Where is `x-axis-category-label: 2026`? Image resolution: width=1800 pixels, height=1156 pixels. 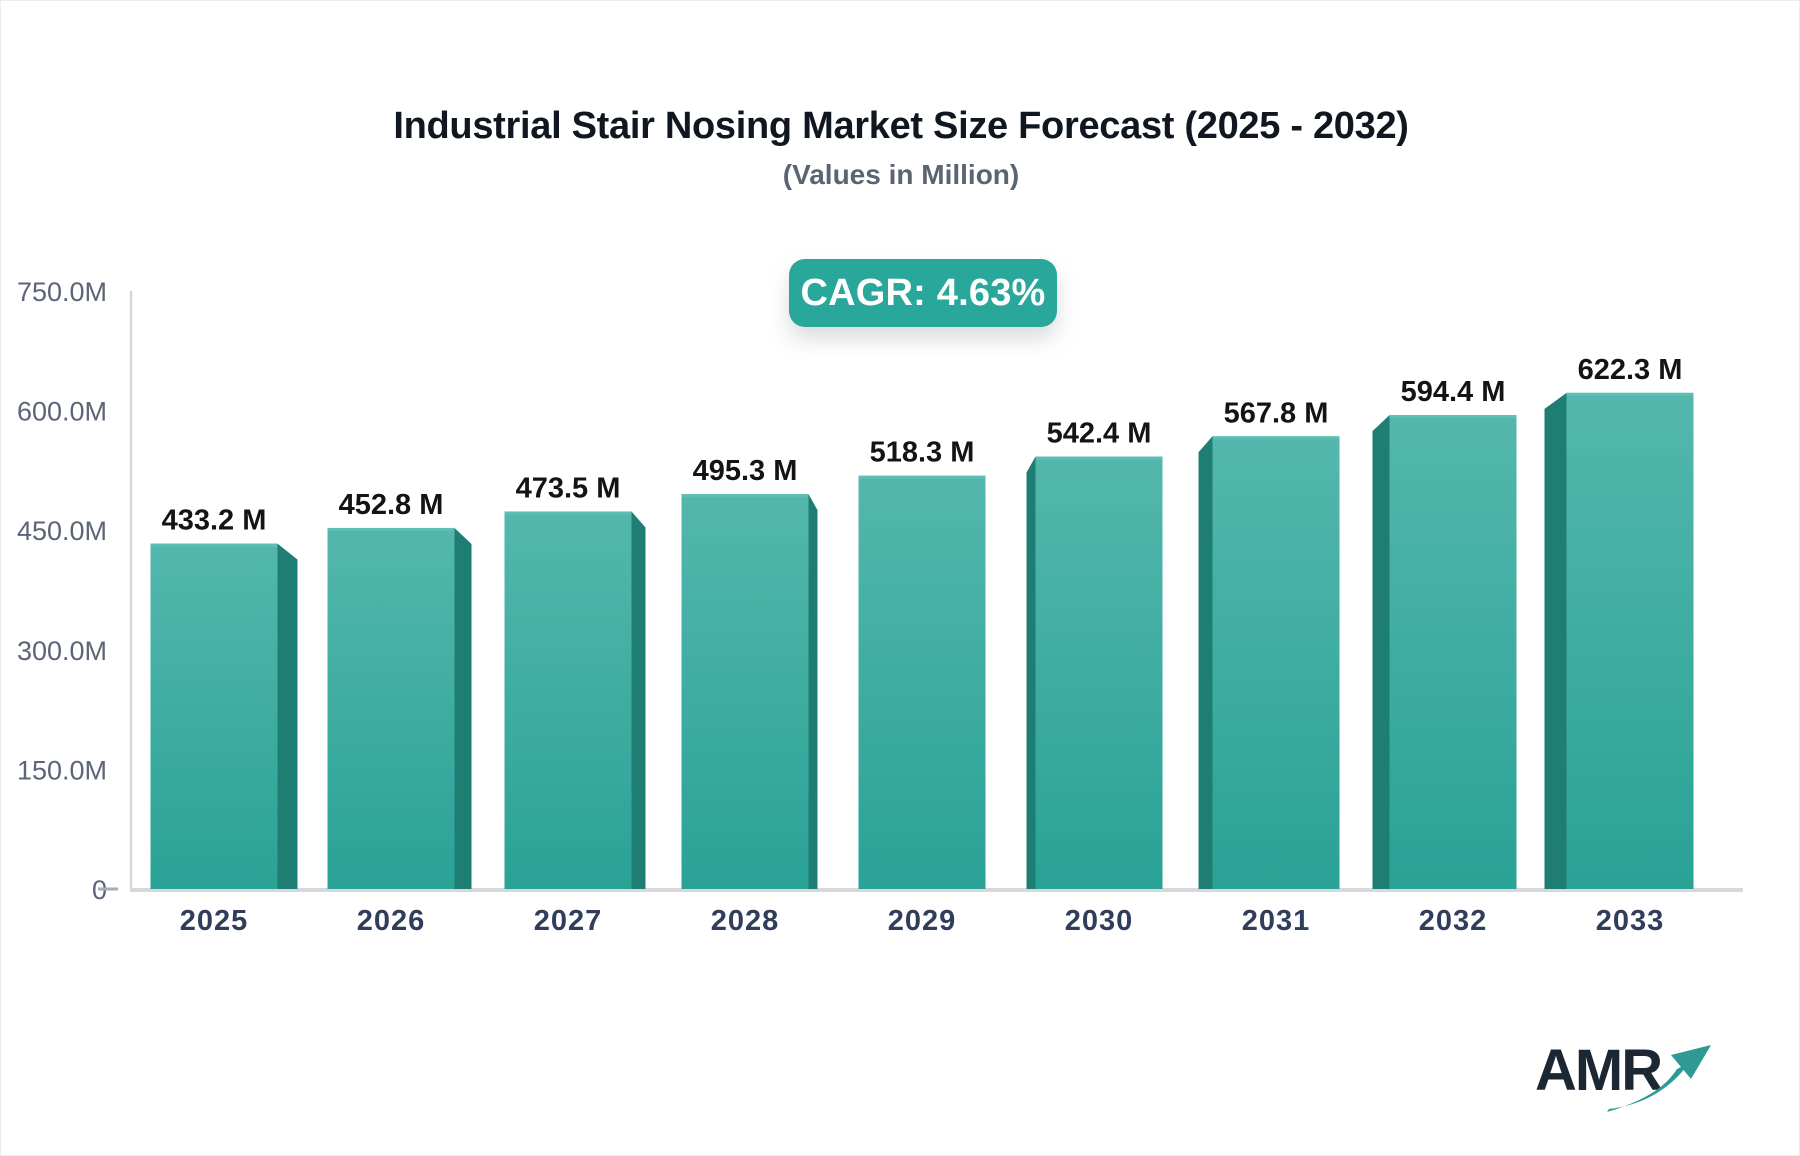
x-axis-category-label: 2026 is located at coordinates (391, 921).